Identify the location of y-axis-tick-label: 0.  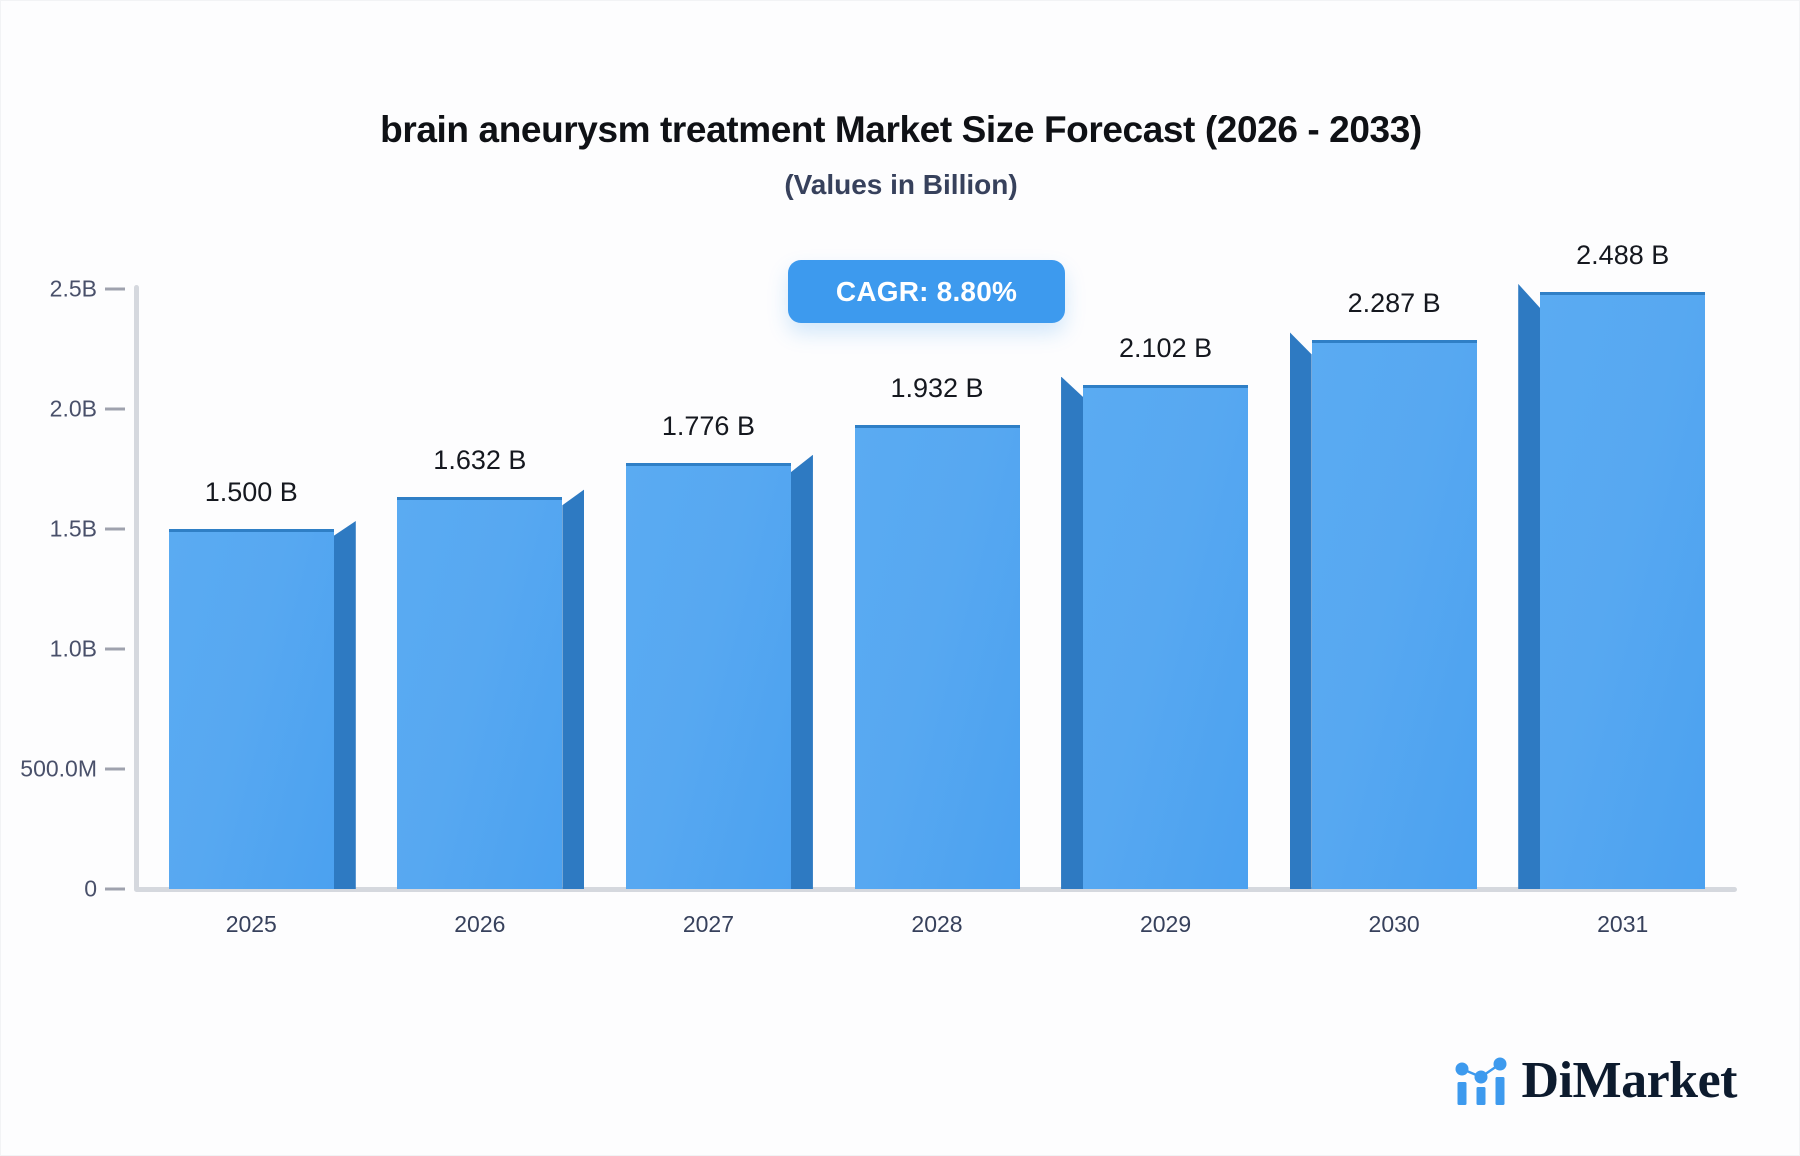
(90, 888).